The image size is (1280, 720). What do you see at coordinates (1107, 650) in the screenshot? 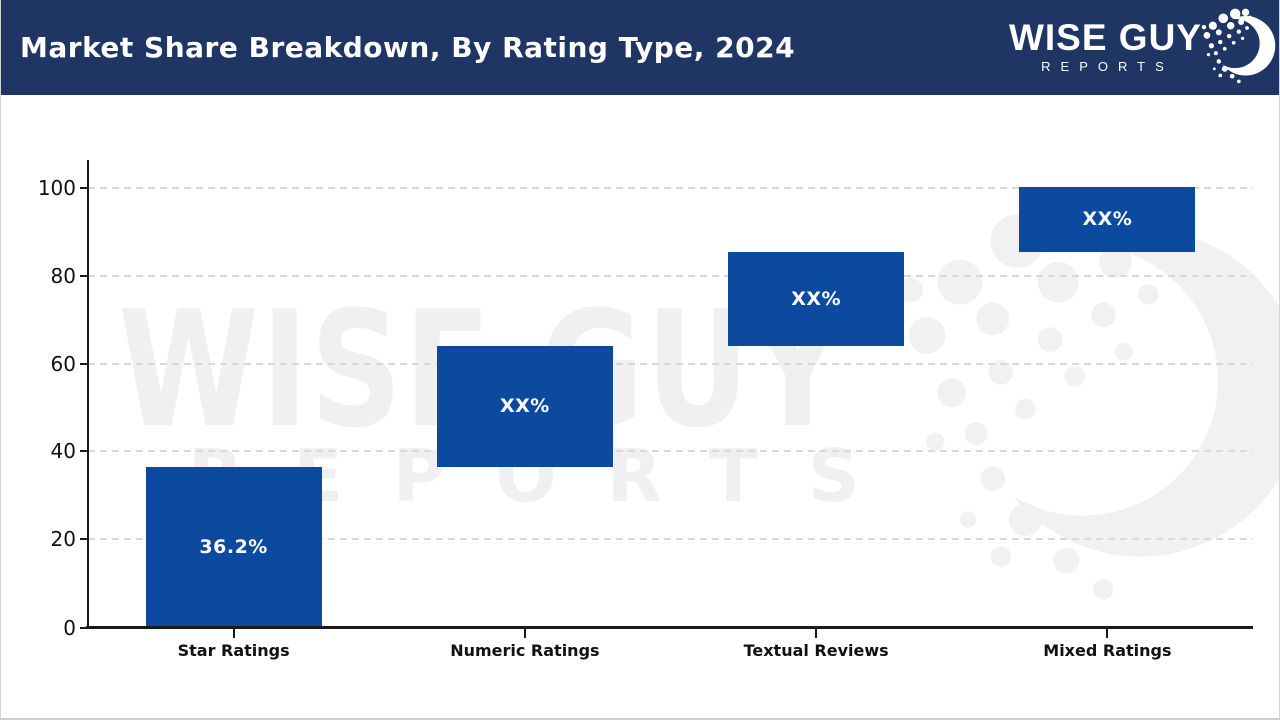
I see `x-tick-label-mixed-ratings: Mixed Ratings` at bounding box center [1107, 650].